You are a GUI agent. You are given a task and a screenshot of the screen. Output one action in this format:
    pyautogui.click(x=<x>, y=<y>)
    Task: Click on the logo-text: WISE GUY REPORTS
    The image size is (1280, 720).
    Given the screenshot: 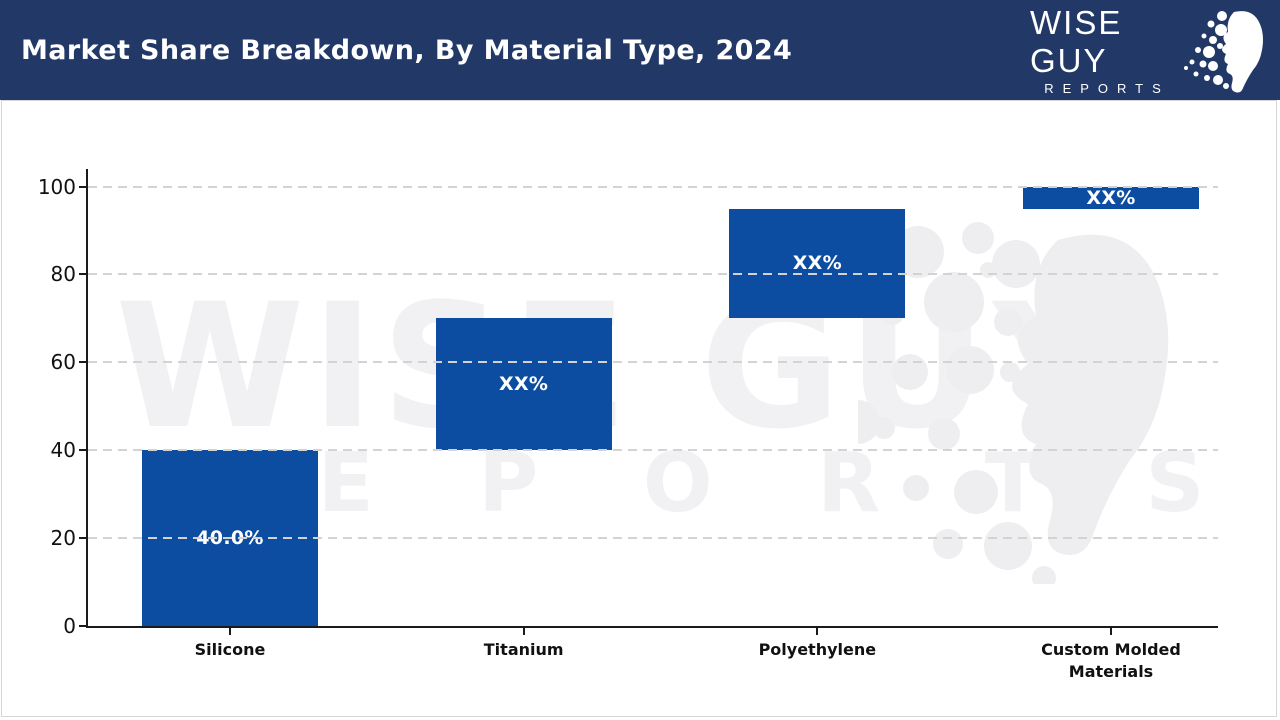 What is the action you would take?
    pyautogui.click(x=1105, y=50)
    